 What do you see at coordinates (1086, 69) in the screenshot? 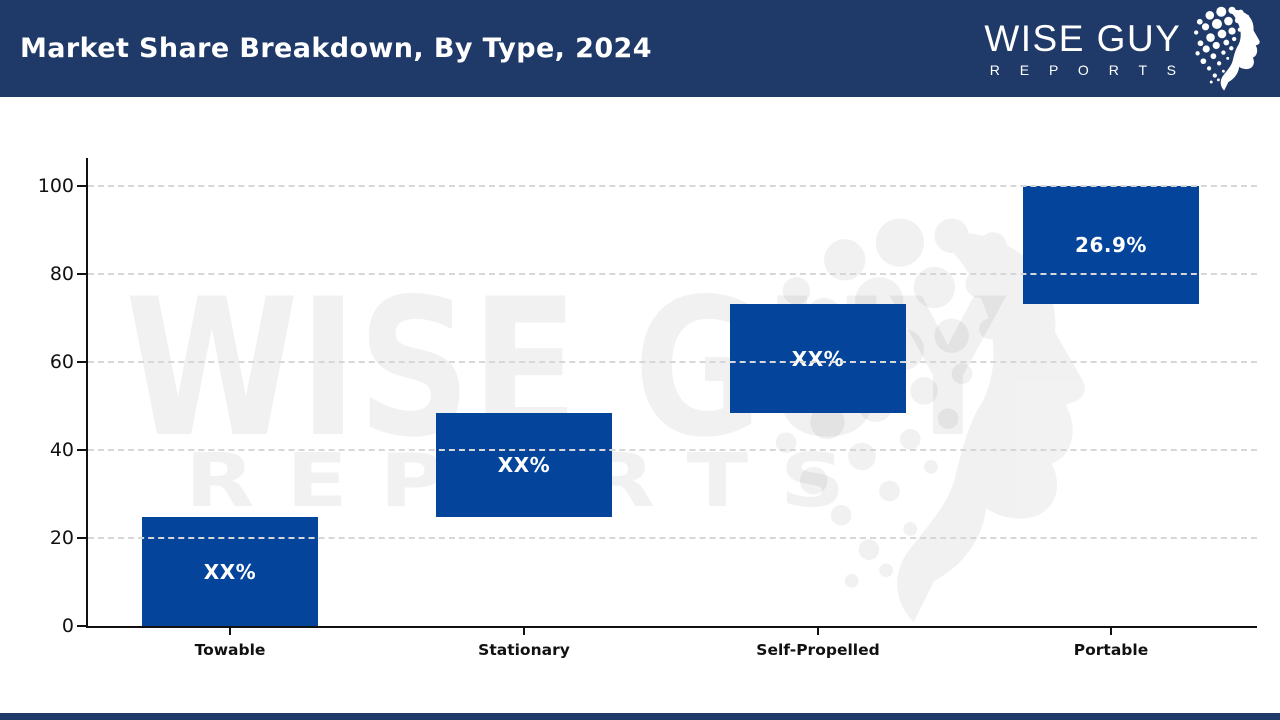
I see `brand-subtitle: R E P O R T S` at bounding box center [1086, 69].